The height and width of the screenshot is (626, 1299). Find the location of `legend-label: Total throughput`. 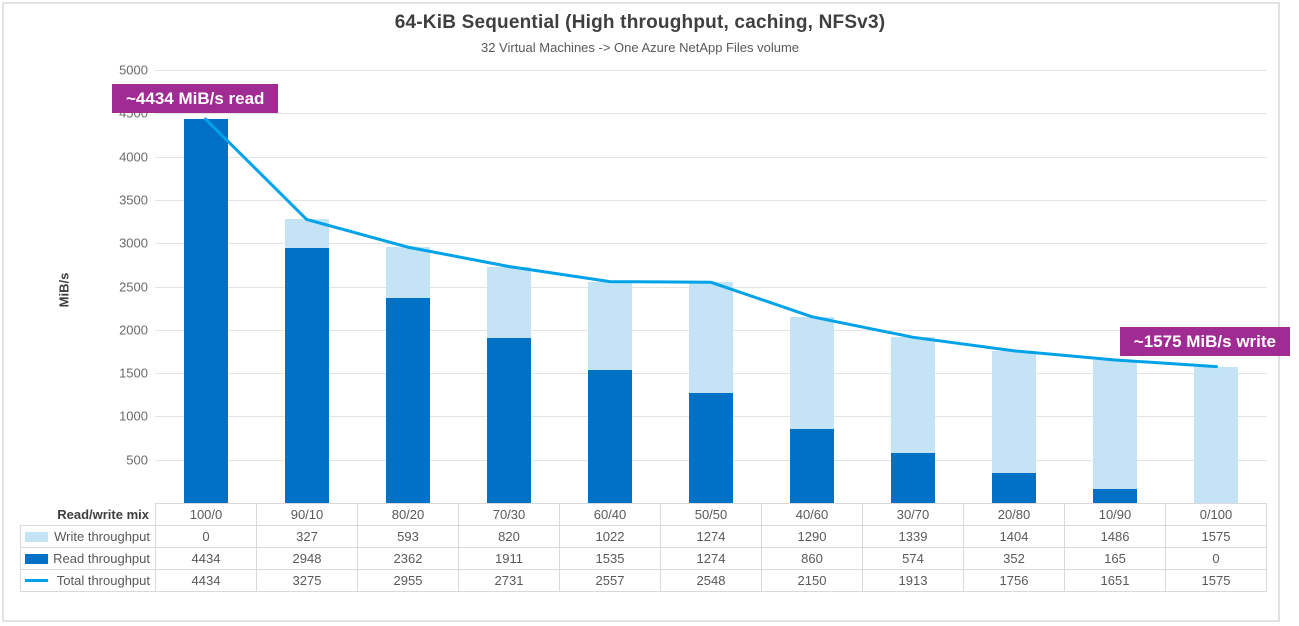

legend-label: Total throughput is located at coordinates (103, 580).